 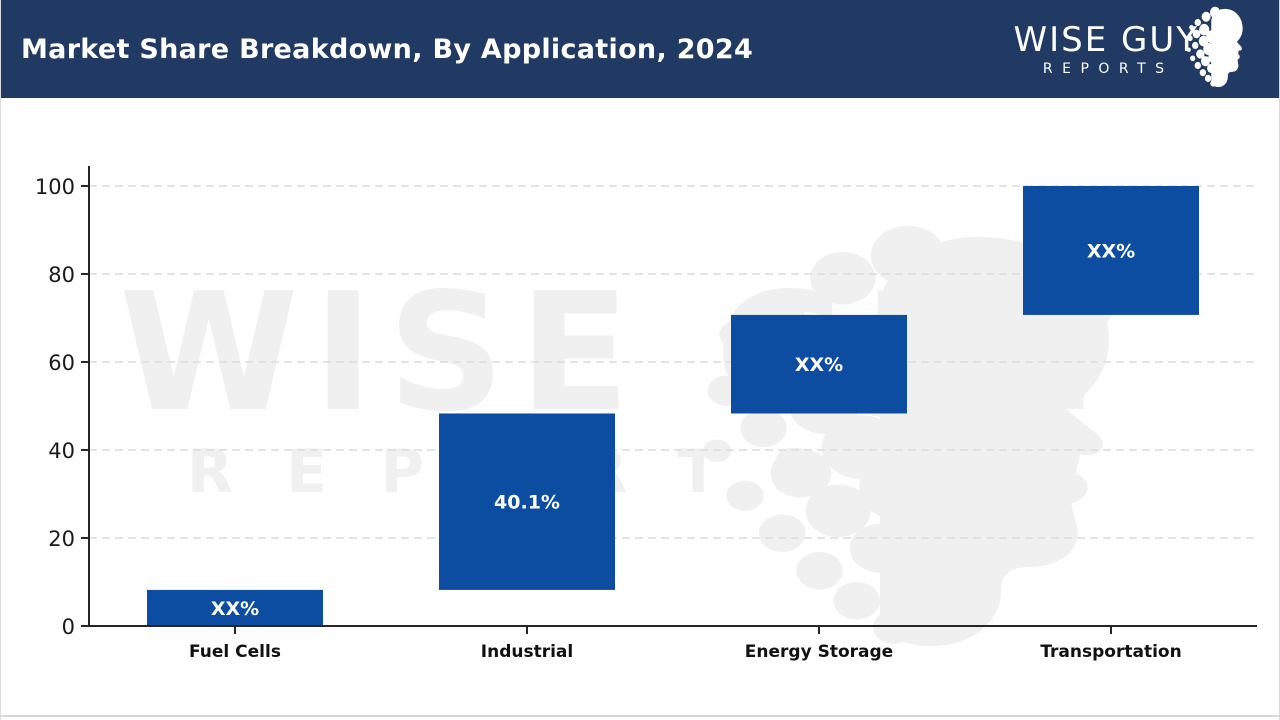 What do you see at coordinates (527, 652) in the screenshot?
I see `x-category-label: Industrial` at bounding box center [527, 652].